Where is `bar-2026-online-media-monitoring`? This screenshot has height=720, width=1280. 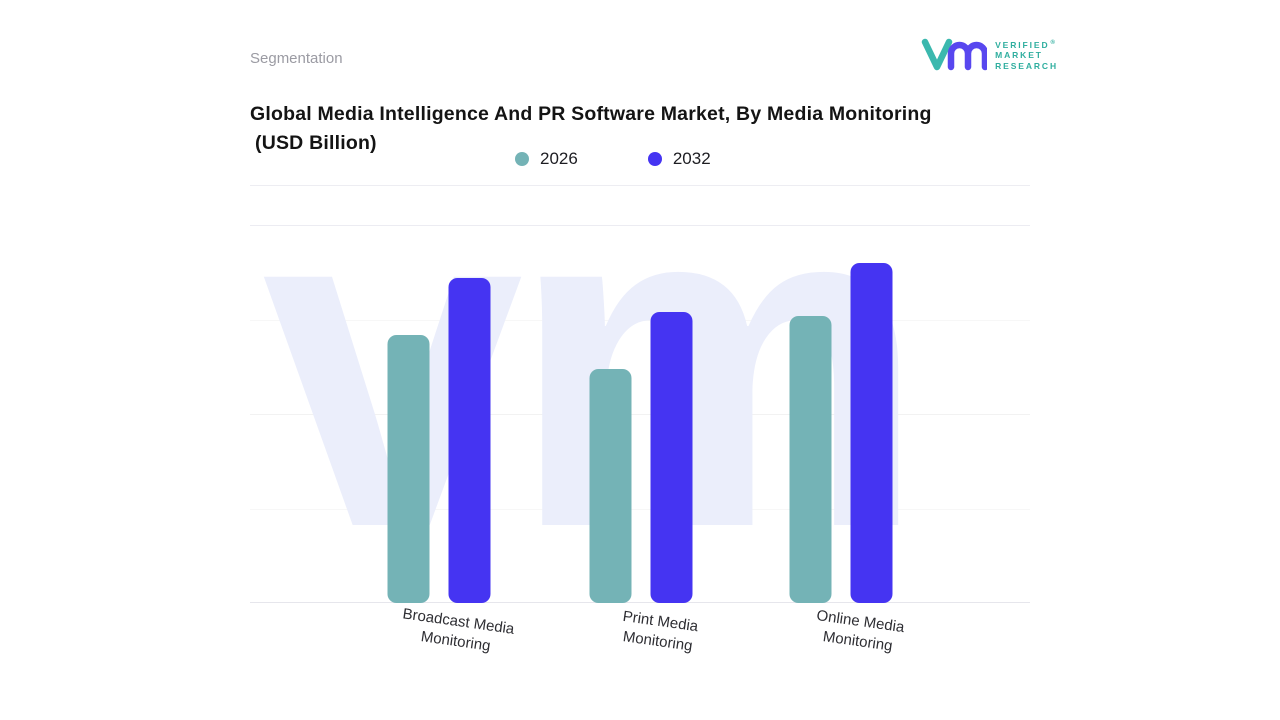 bar-2026-online-media-monitoring is located at coordinates (810, 459).